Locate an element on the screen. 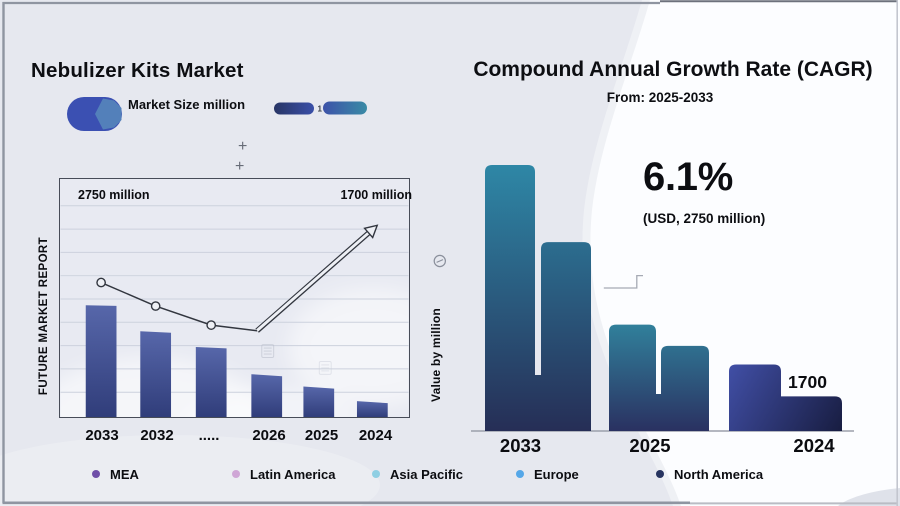 The height and width of the screenshot is (506, 900). ratio-pill-left is located at coordinates (294, 108).